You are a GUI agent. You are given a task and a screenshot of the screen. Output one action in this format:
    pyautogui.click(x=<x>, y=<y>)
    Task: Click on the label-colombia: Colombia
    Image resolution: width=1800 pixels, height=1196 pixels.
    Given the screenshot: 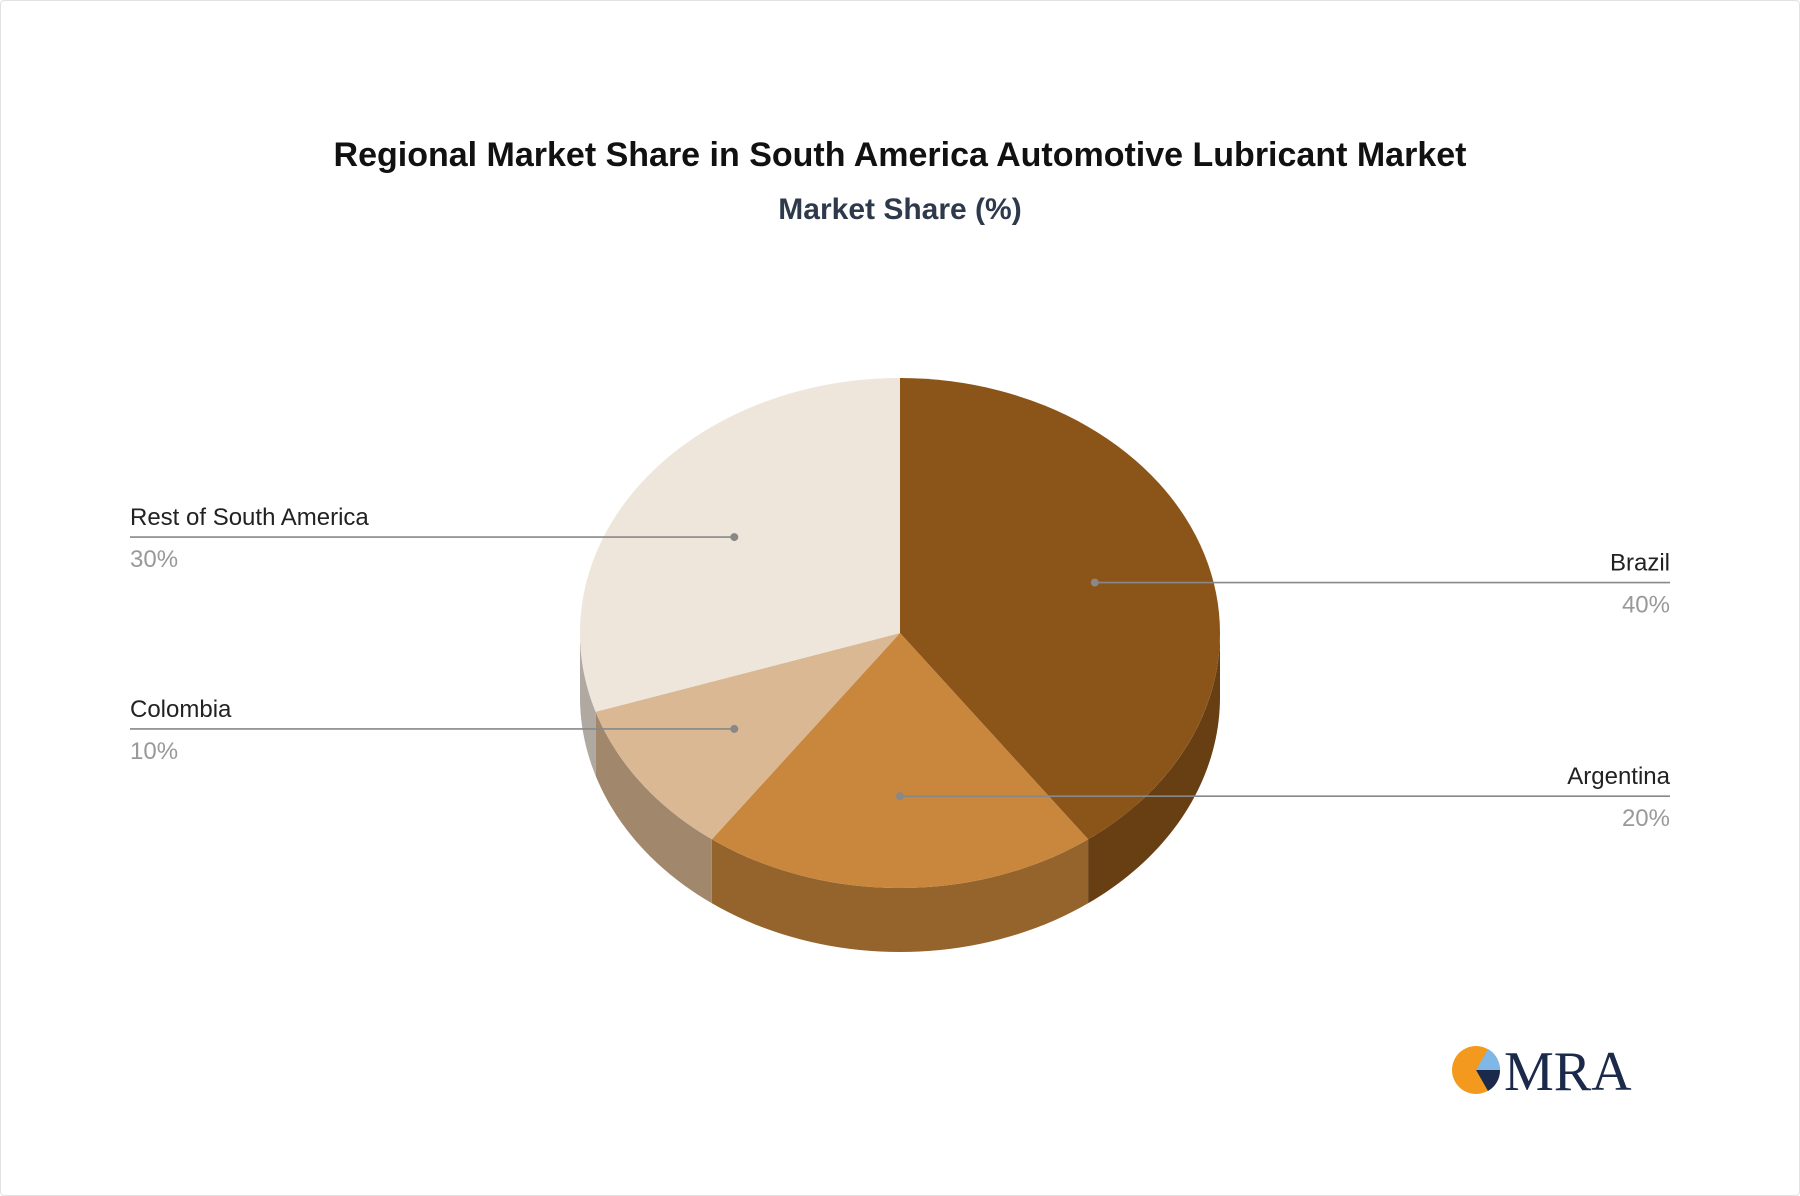 What is the action you would take?
    pyautogui.click(x=181, y=709)
    